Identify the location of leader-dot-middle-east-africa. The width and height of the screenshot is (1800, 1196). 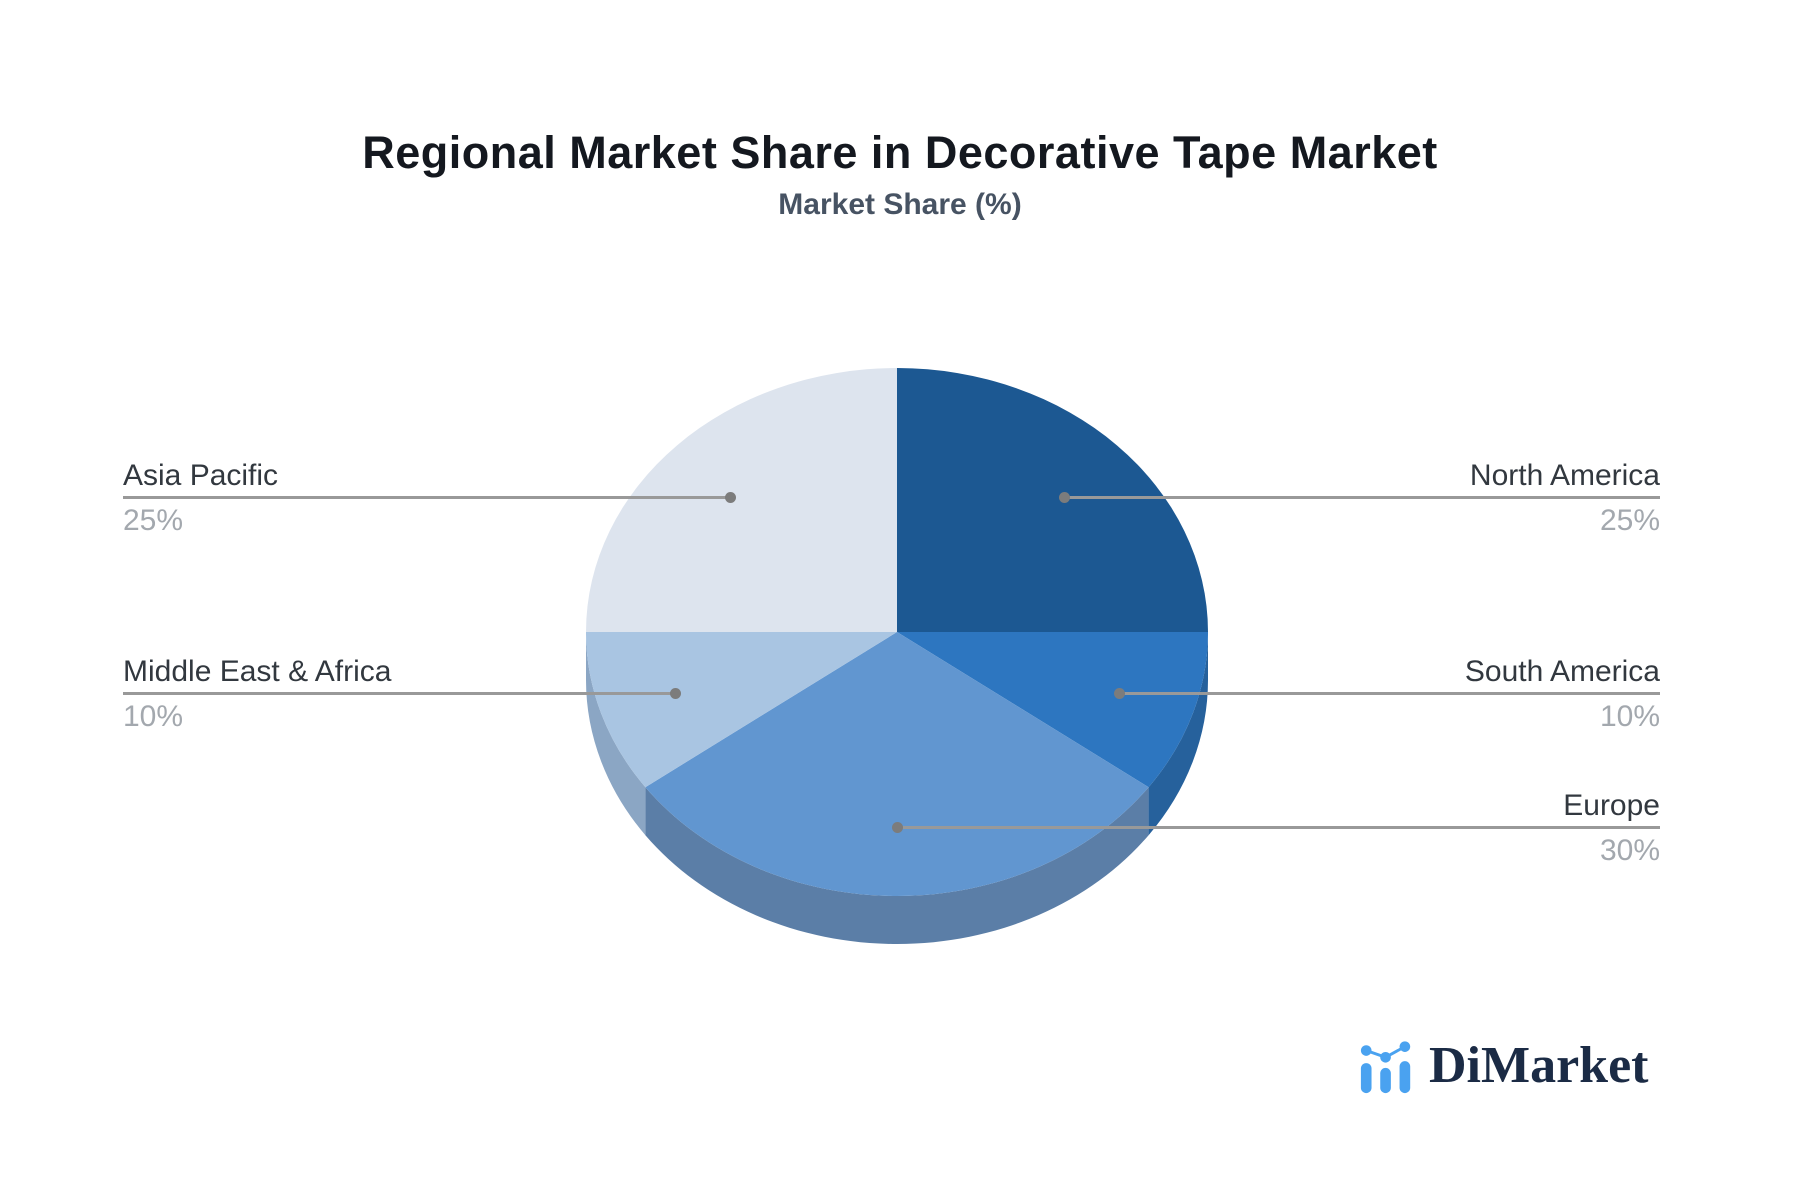
(675, 693).